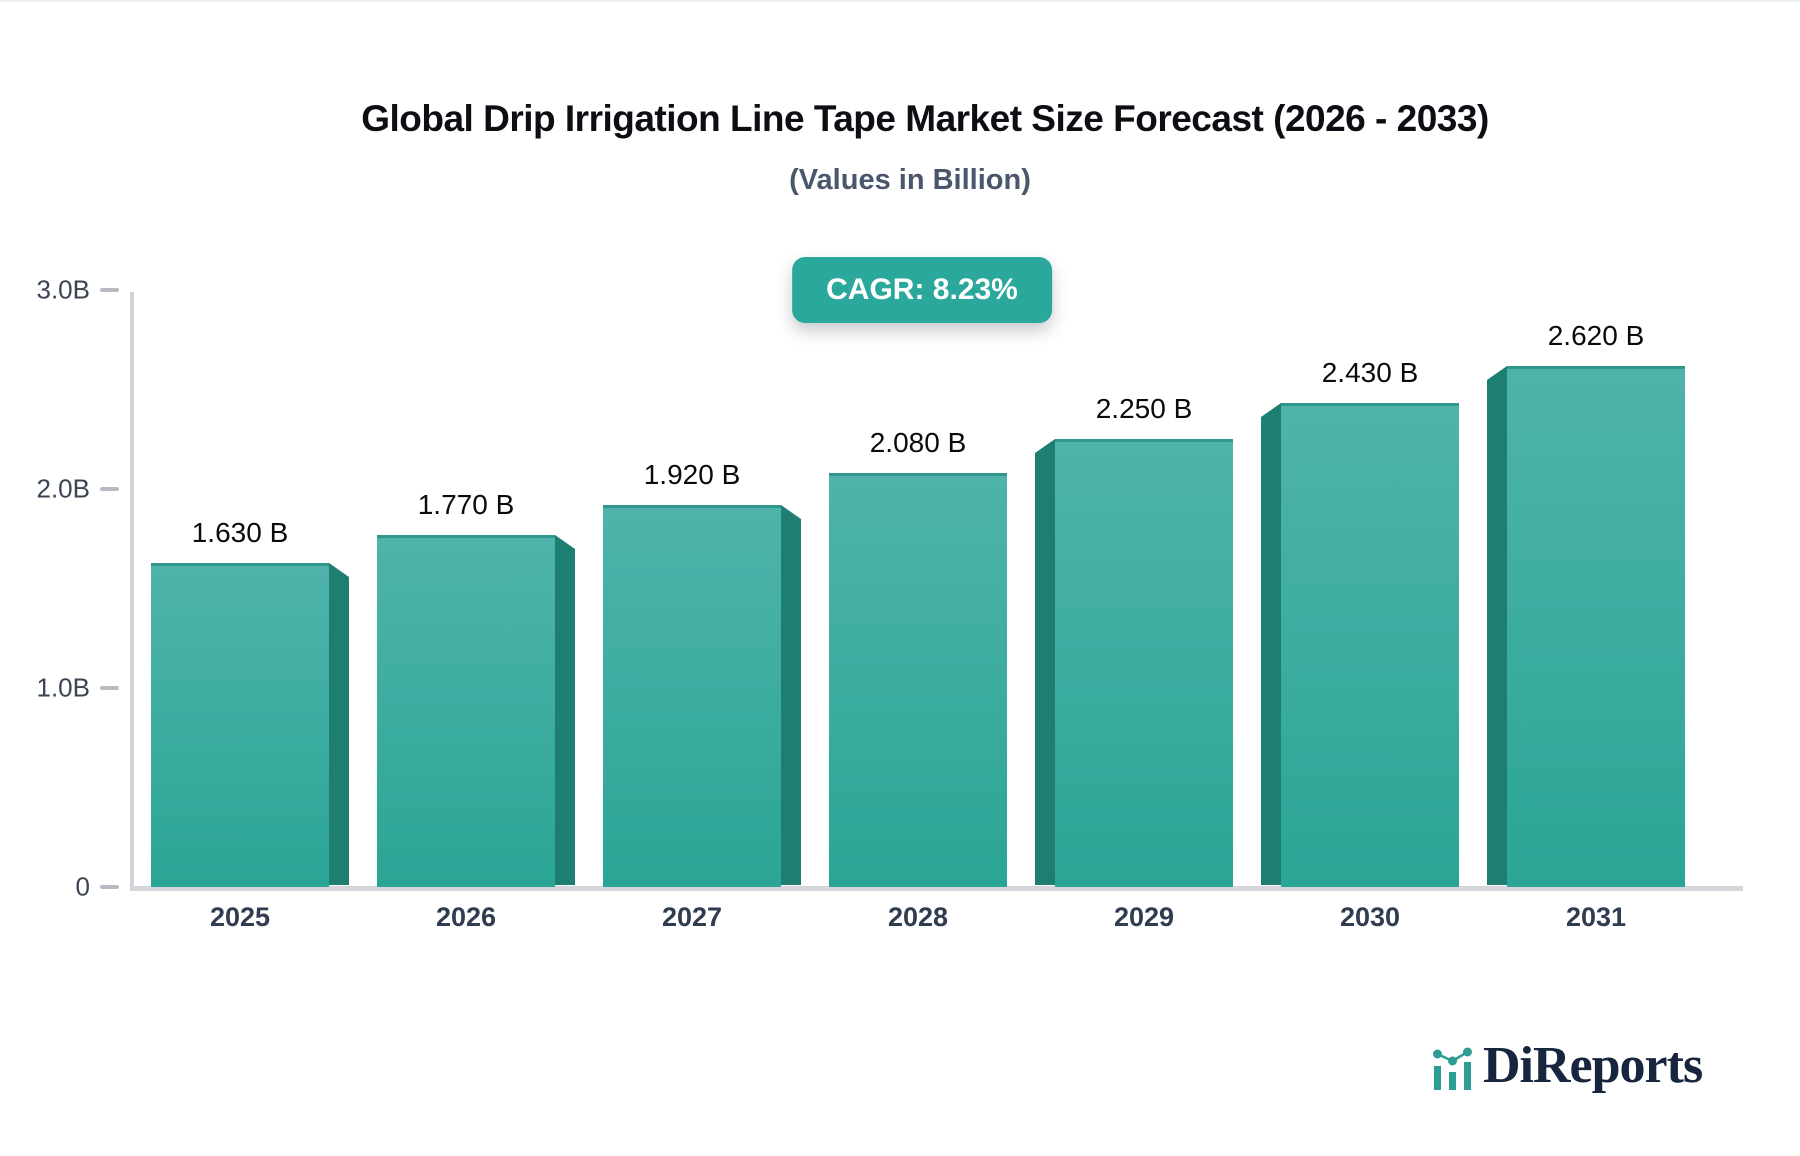  I want to click on logo-text: DiReports, so click(1593, 1065).